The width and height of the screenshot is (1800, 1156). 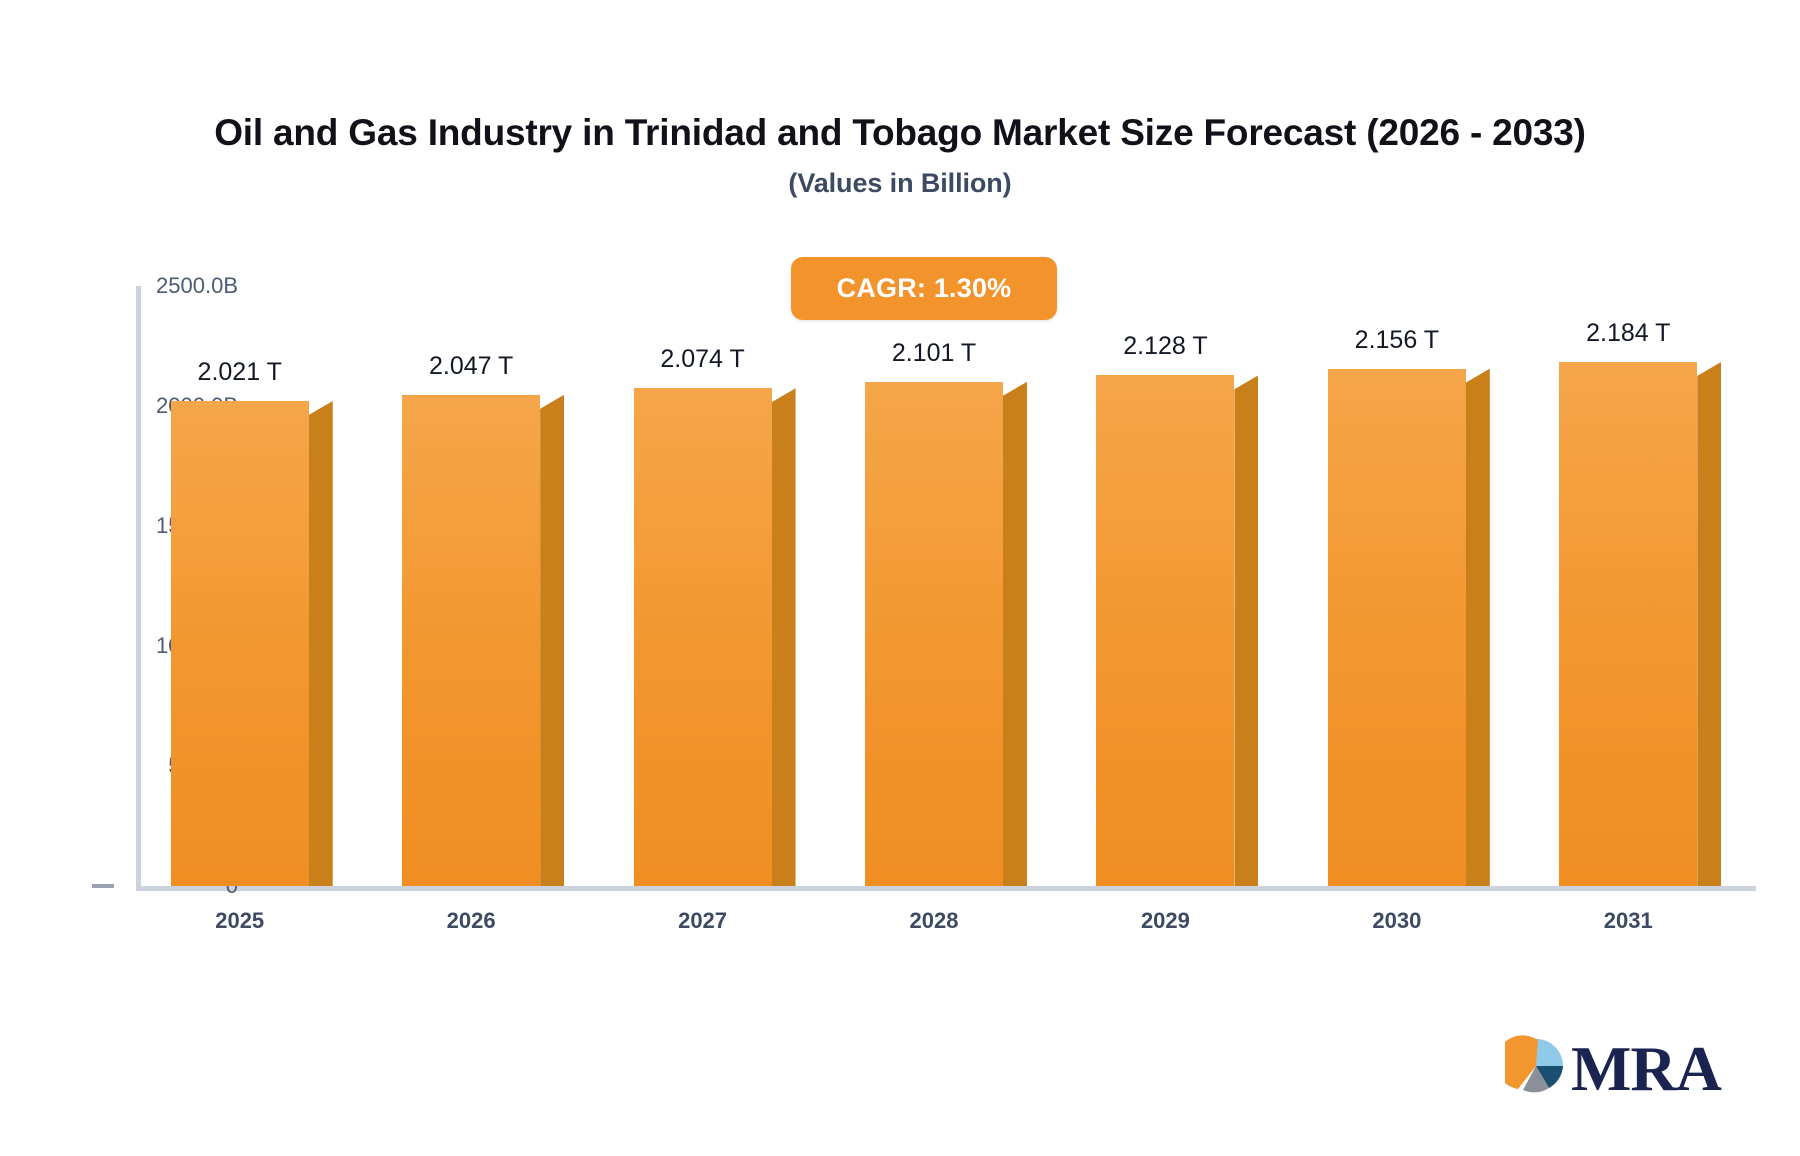 What do you see at coordinates (239, 371) in the screenshot?
I see `bar-value-label: 2.021 T` at bounding box center [239, 371].